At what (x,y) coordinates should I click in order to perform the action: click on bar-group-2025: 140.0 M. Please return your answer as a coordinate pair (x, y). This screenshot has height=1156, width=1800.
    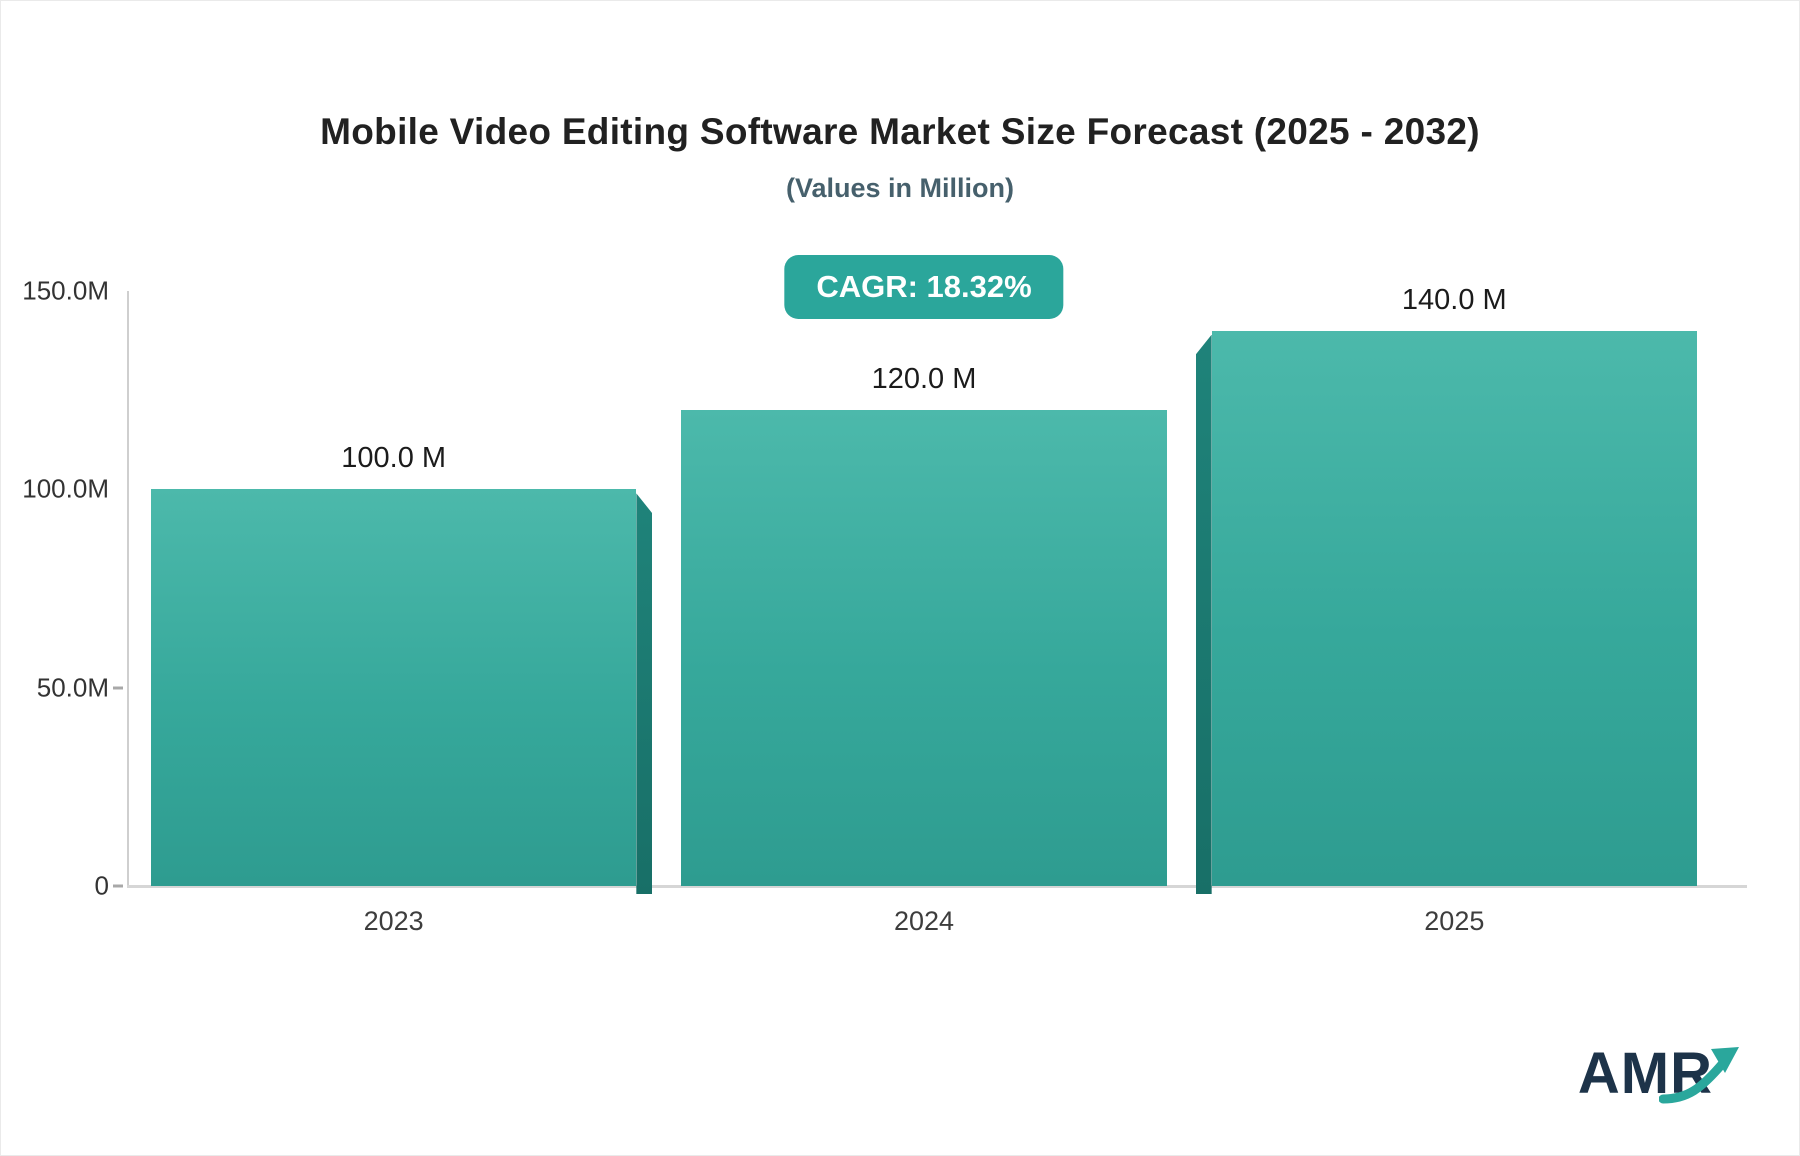
    Looking at the image, I should click on (1454, 585).